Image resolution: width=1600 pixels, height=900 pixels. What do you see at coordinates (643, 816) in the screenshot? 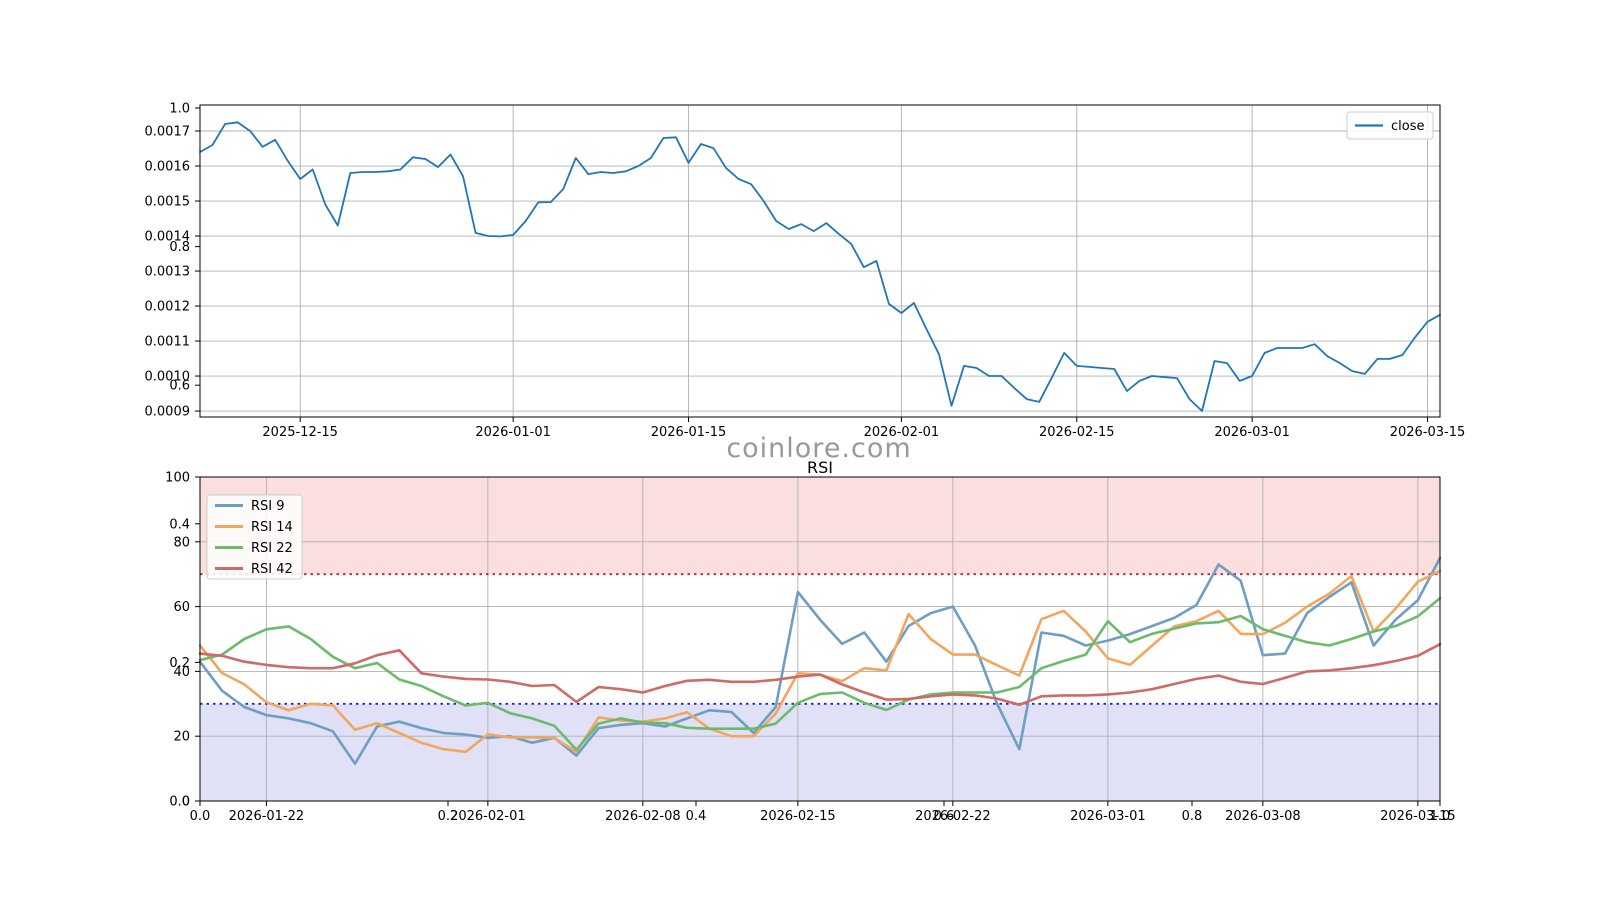
I see `x-tick-label: 2026-02-08` at bounding box center [643, 816].